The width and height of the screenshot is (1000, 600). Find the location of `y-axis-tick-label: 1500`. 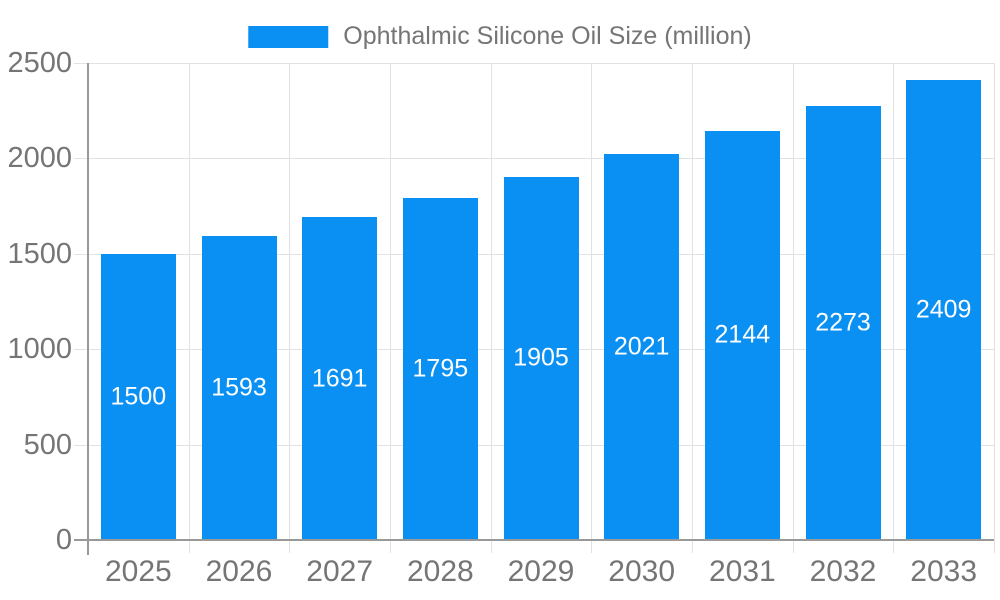

y-axis-tick-label: 1500 is located at coordinates (39, 253).